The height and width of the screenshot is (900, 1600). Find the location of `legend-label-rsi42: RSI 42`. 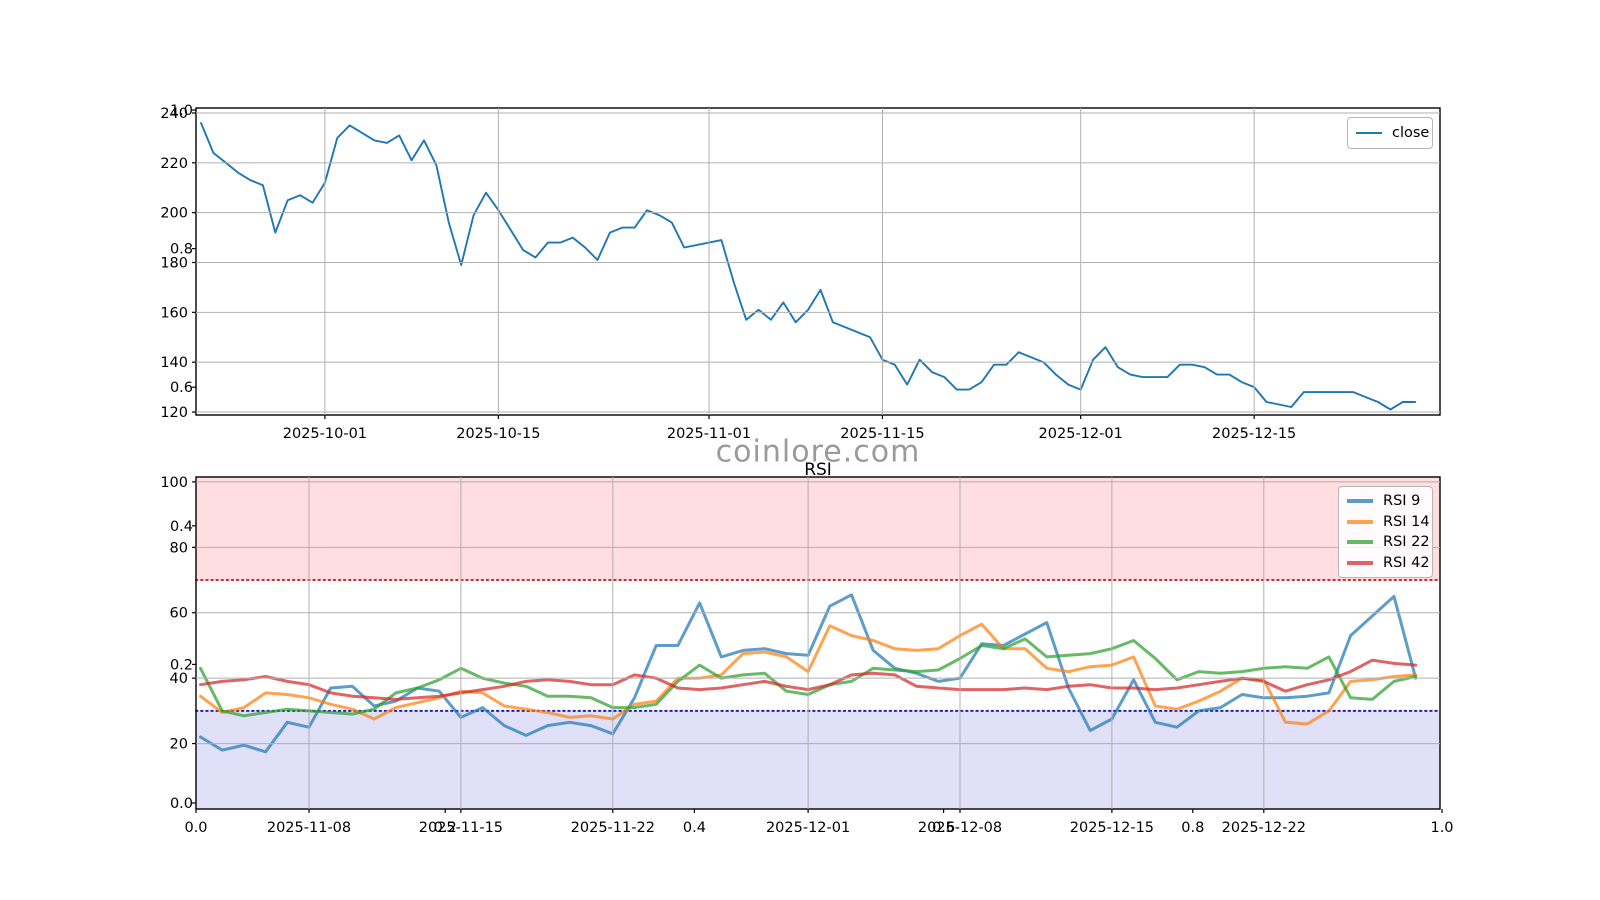

legend-label-rsi42: RSI 42 is located at coordinates (1406, 562).